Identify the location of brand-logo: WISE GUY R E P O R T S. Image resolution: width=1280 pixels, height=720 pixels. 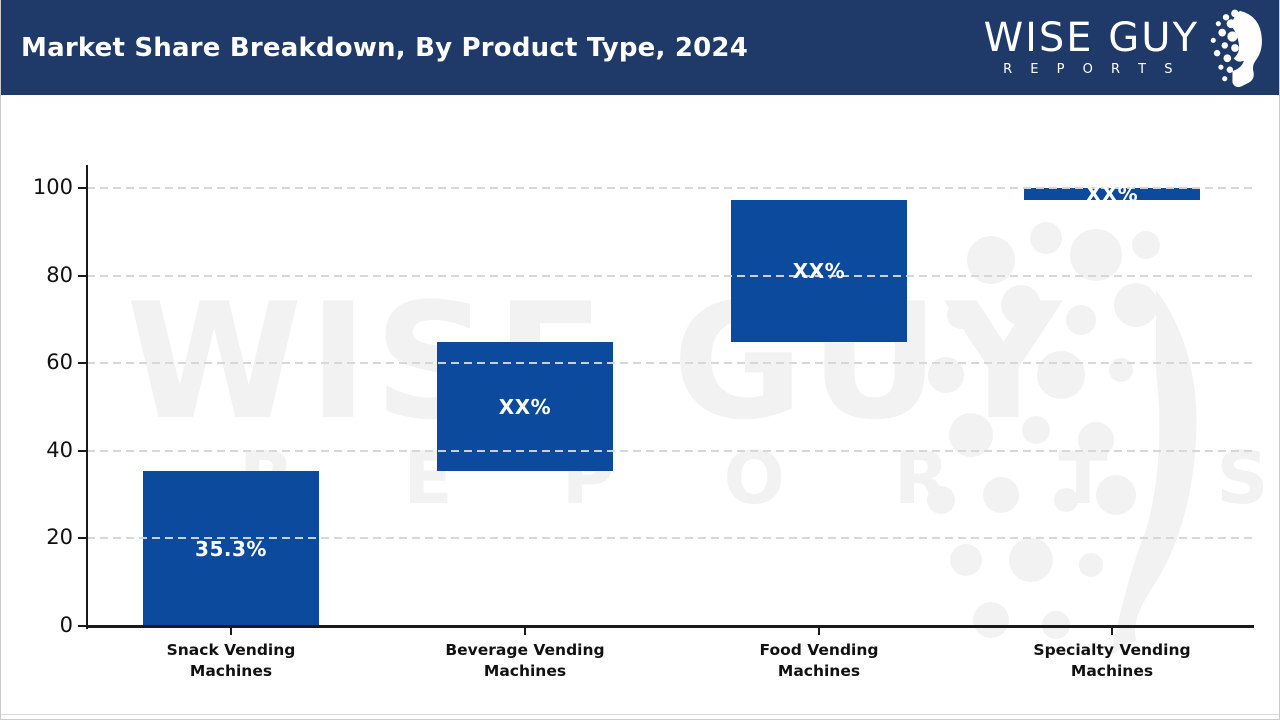
(1125, 48).